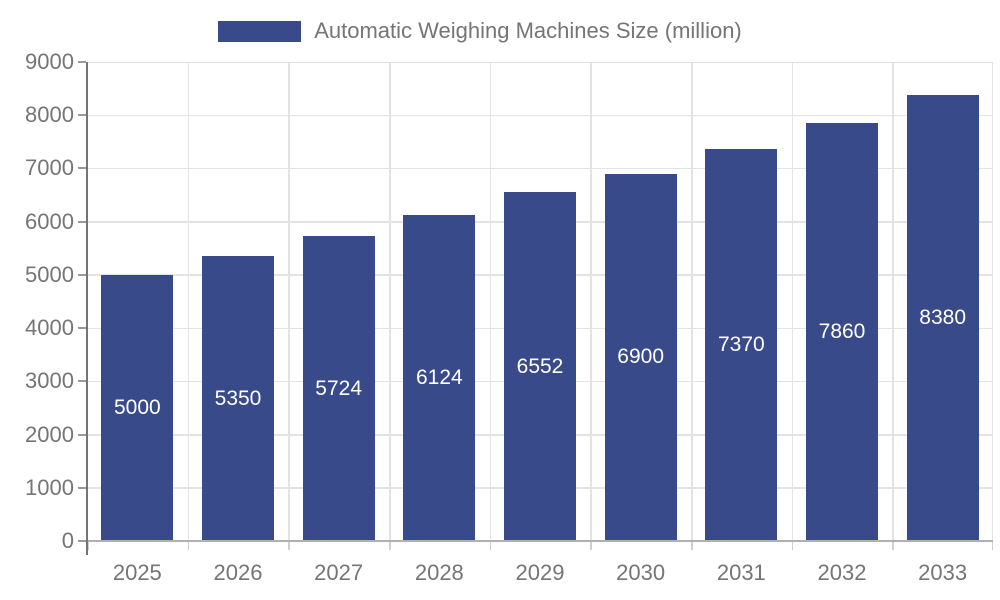 The image size is (1000, 600). I want to click on bar-2029: 6552, so click(540, 366).